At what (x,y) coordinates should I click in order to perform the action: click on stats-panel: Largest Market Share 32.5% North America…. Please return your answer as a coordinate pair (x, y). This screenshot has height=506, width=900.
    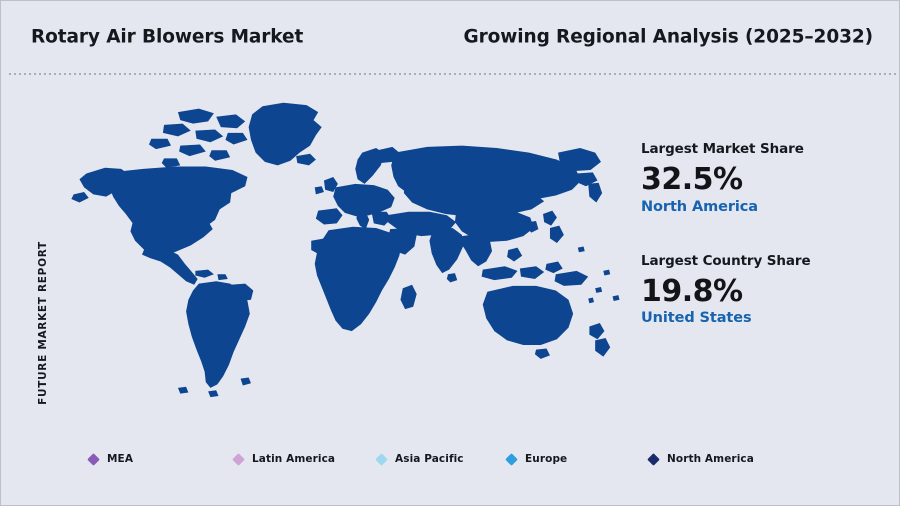
    Looking at the image, I should click on (763, 233).